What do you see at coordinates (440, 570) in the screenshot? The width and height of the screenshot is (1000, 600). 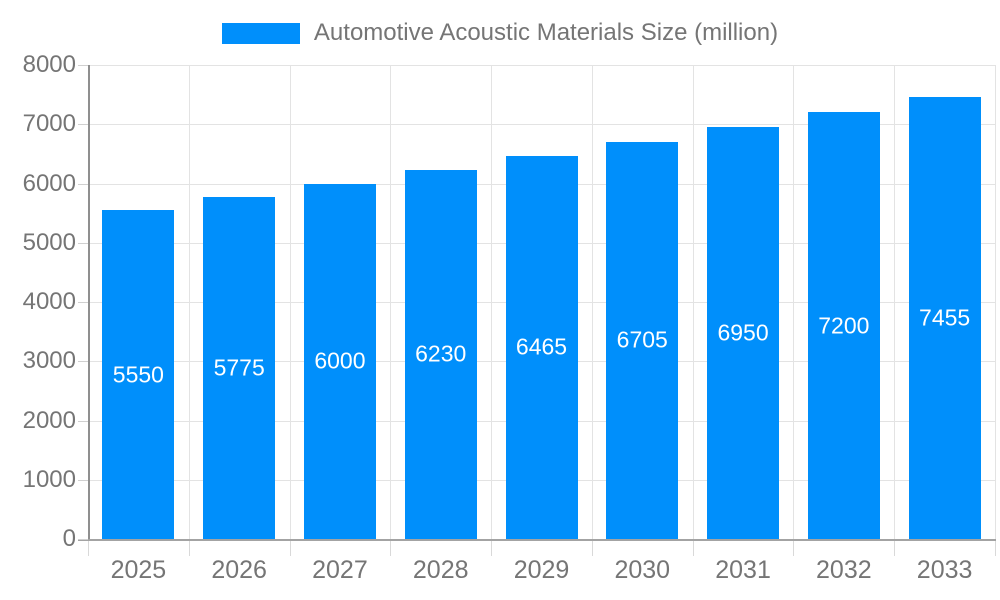 I see `x-tick-label: 2028` at bounding box center [440, 570].